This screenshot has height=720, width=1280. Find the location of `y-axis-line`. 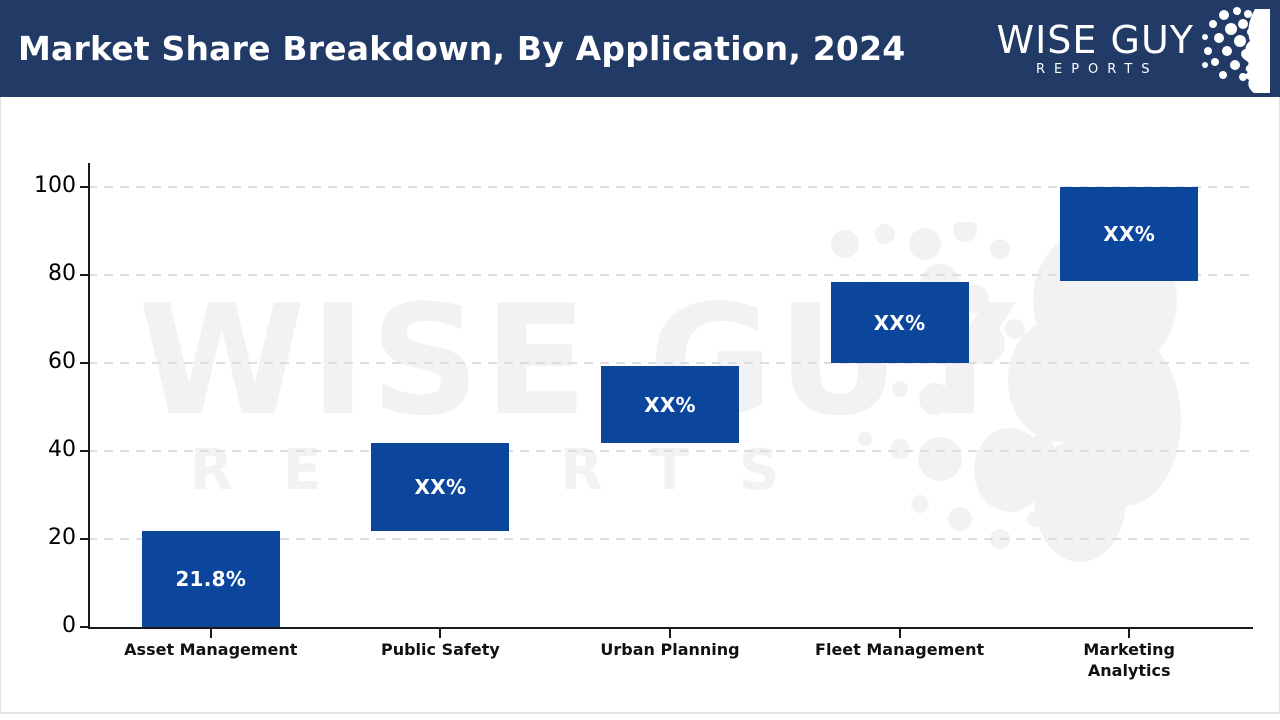

y-axis-line is located at coordinates (89, 396).